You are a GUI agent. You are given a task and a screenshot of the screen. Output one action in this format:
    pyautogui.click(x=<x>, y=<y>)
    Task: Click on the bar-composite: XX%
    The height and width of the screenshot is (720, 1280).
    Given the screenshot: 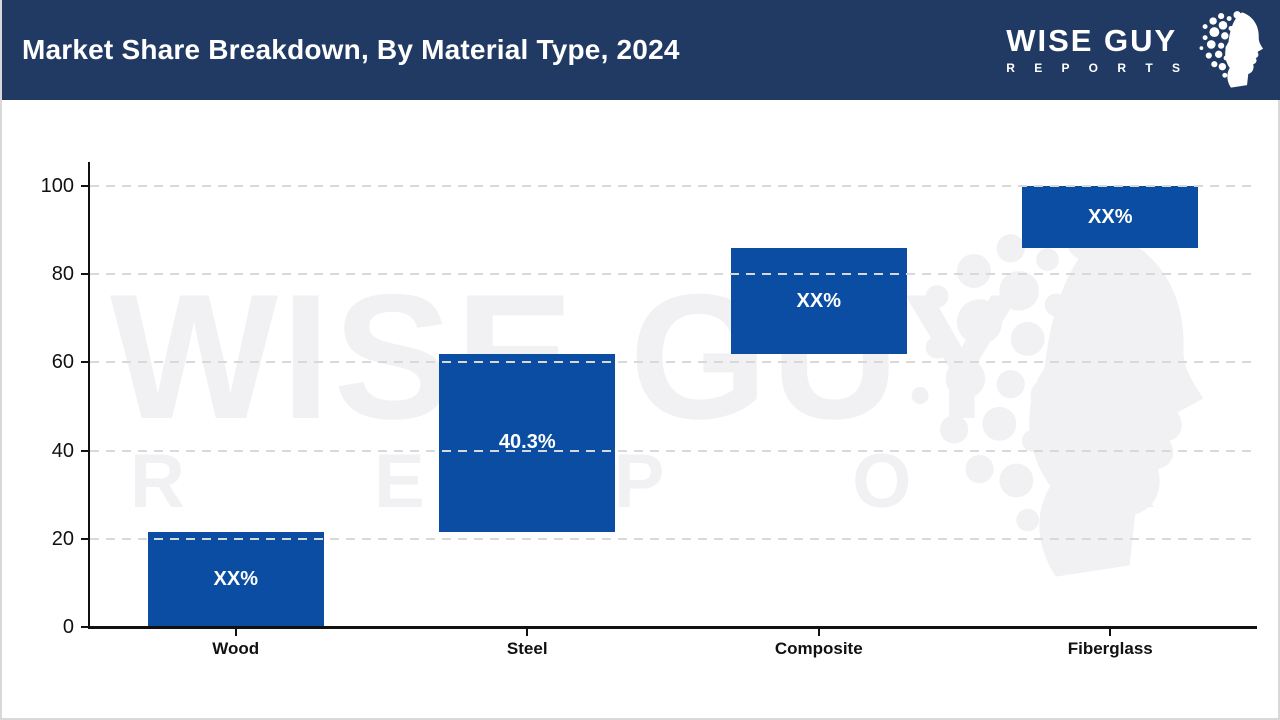 What is the action you would take?
    pyautogui.click(x=818, y=301)
    